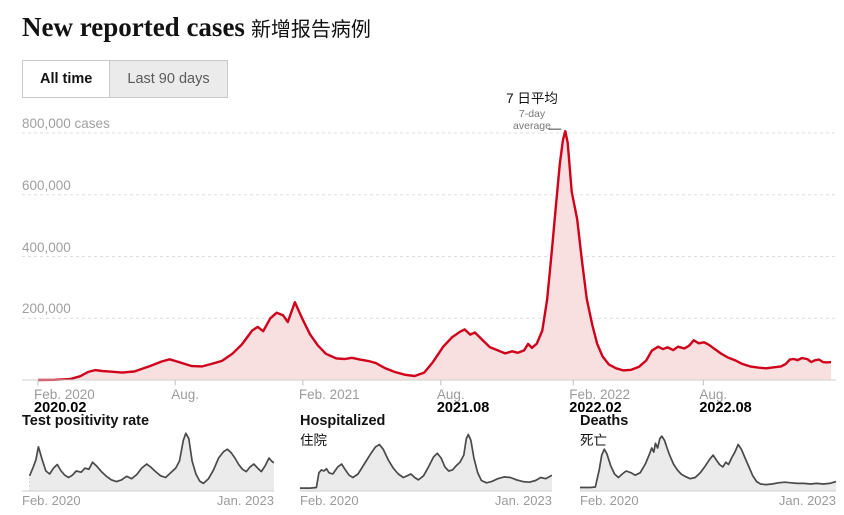  I want to click on hospitalized-chart, so click(426, 462).